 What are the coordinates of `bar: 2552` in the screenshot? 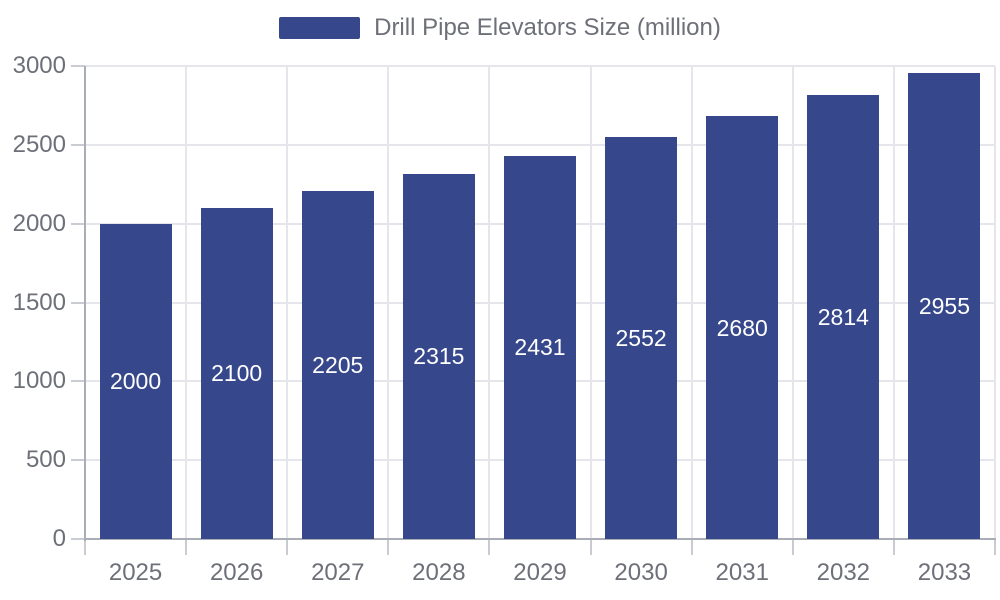 It's located at (641, 337).